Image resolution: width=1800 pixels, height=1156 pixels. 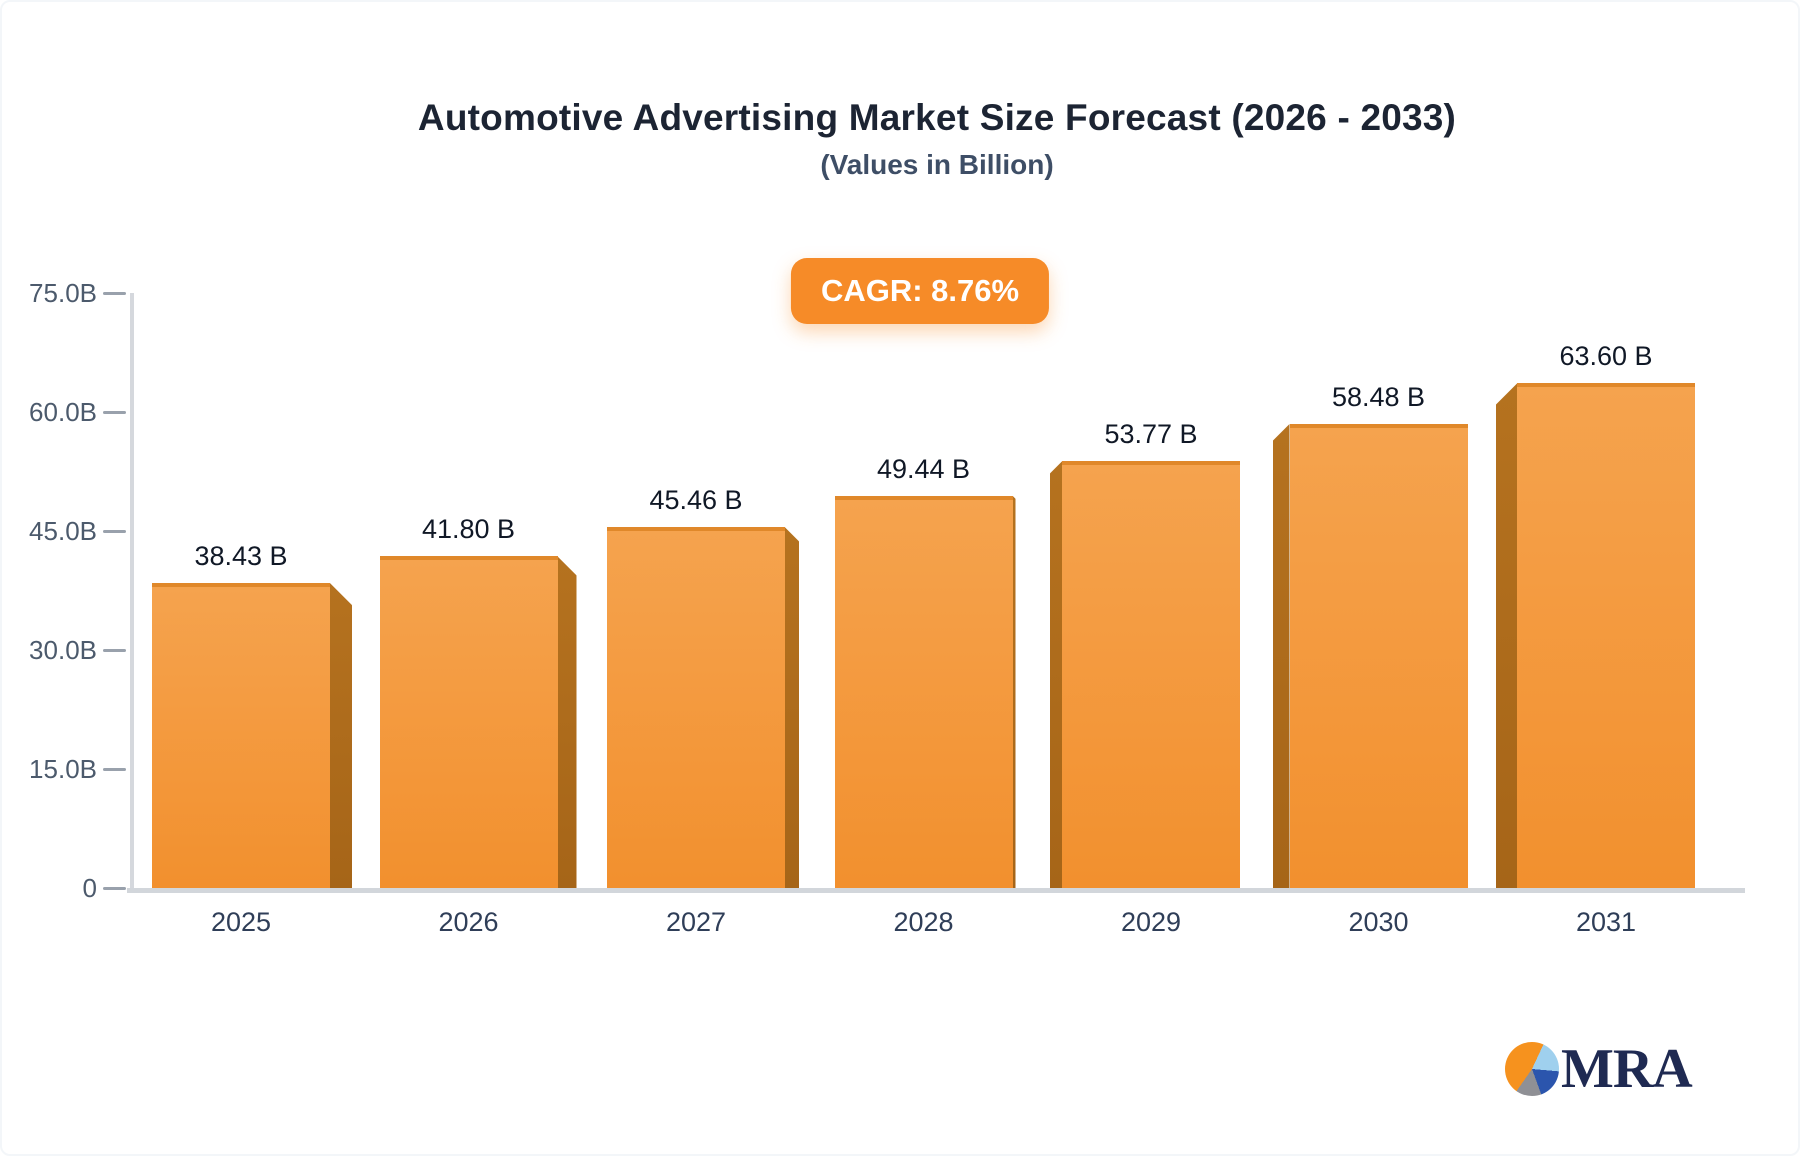 What do you see at coordinates (63, 412) in the screenshot?
I see `y-tick-label: 60.0B` at bounding box center [63, 412].